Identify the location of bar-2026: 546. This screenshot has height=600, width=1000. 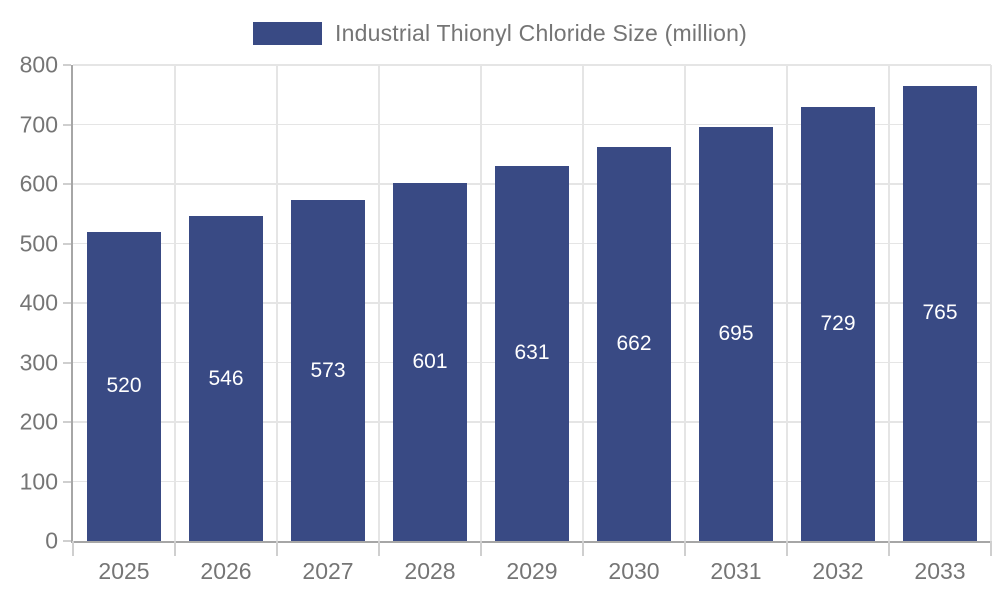
(226, 378).